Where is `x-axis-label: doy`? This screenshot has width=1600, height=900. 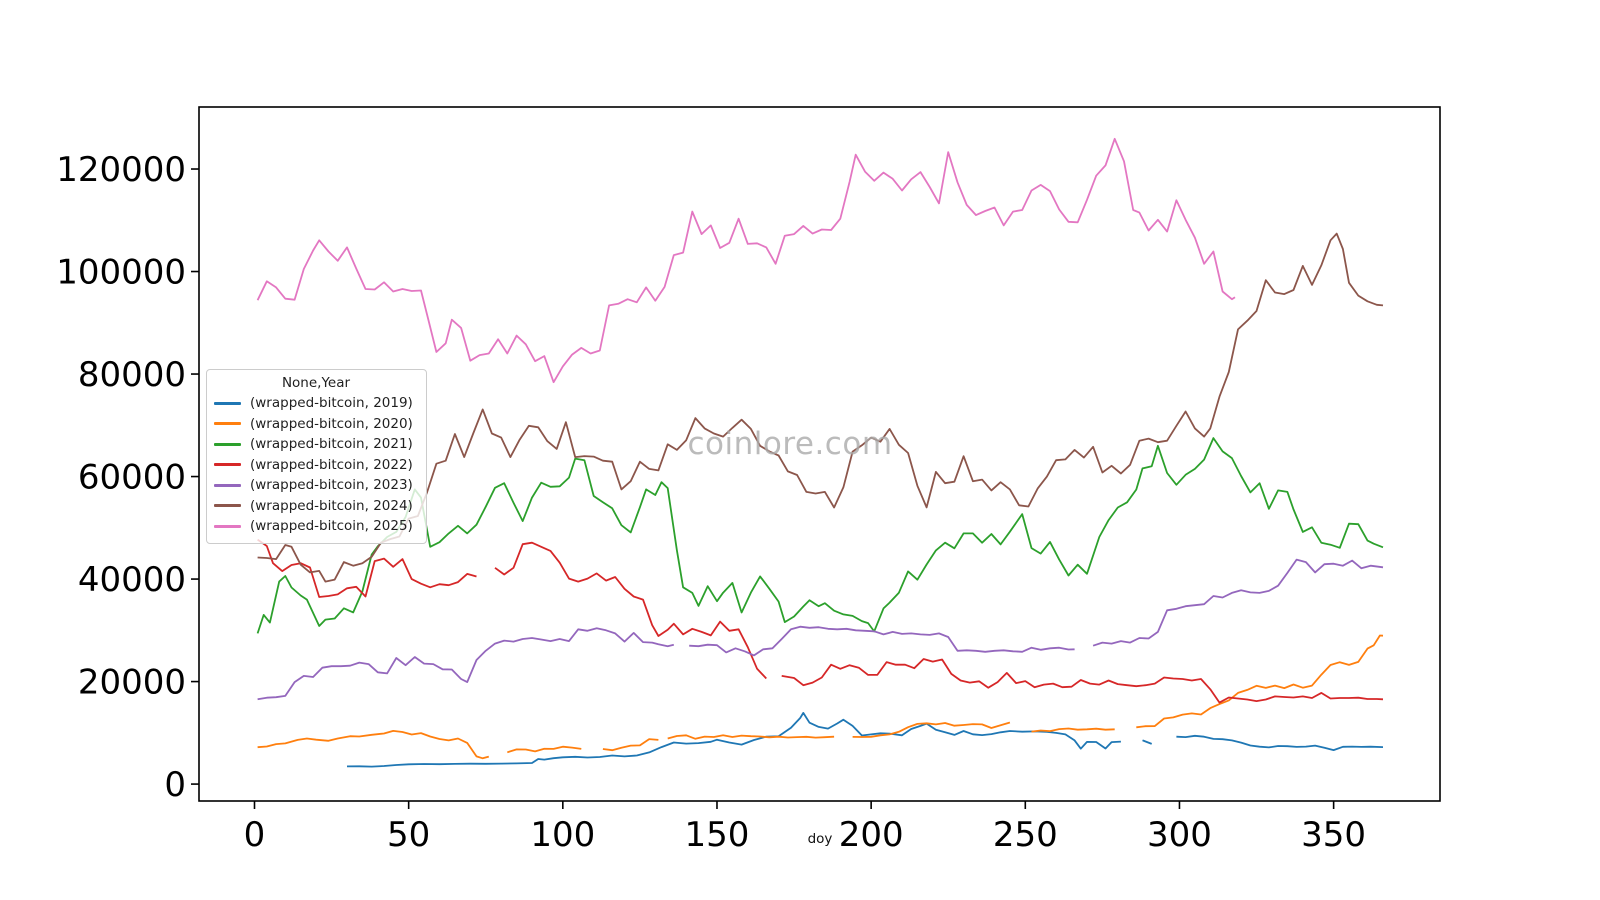 x-axis-label: doy is located at coordinates (820, 839).